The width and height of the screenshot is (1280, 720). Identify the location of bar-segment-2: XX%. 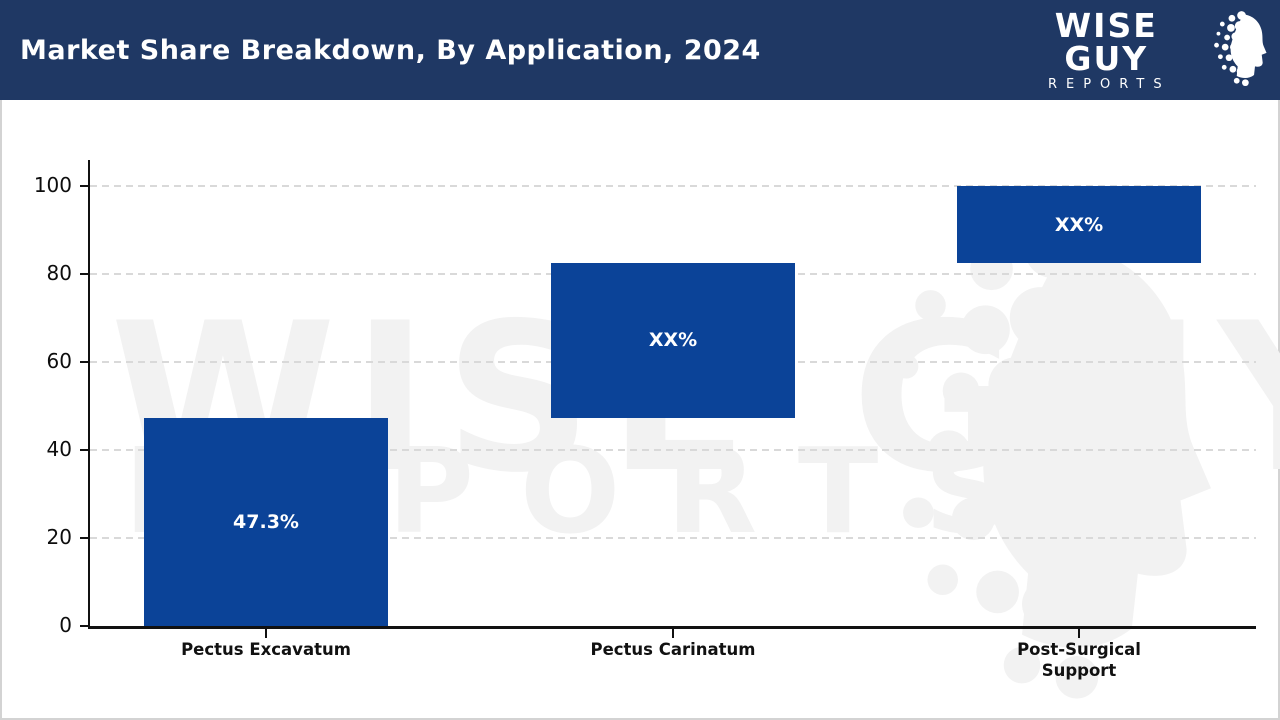
(673, 340).